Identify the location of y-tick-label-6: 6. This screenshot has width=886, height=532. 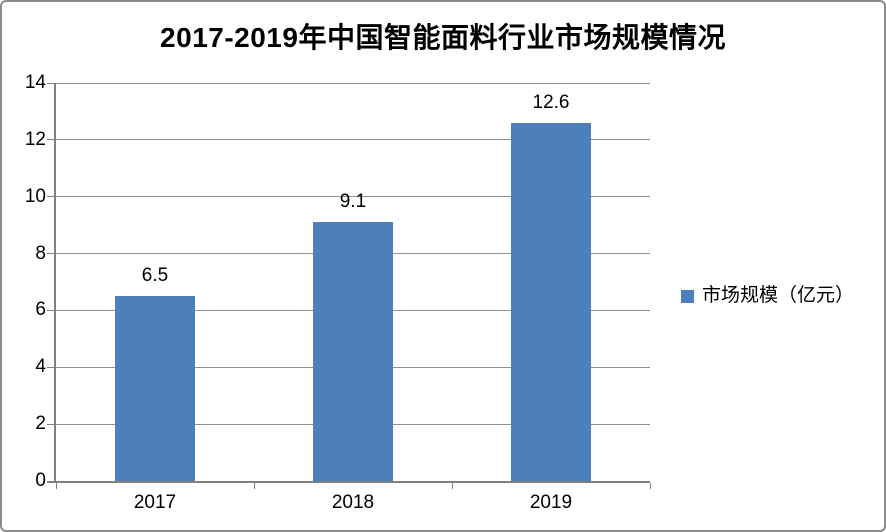
(40, 310).